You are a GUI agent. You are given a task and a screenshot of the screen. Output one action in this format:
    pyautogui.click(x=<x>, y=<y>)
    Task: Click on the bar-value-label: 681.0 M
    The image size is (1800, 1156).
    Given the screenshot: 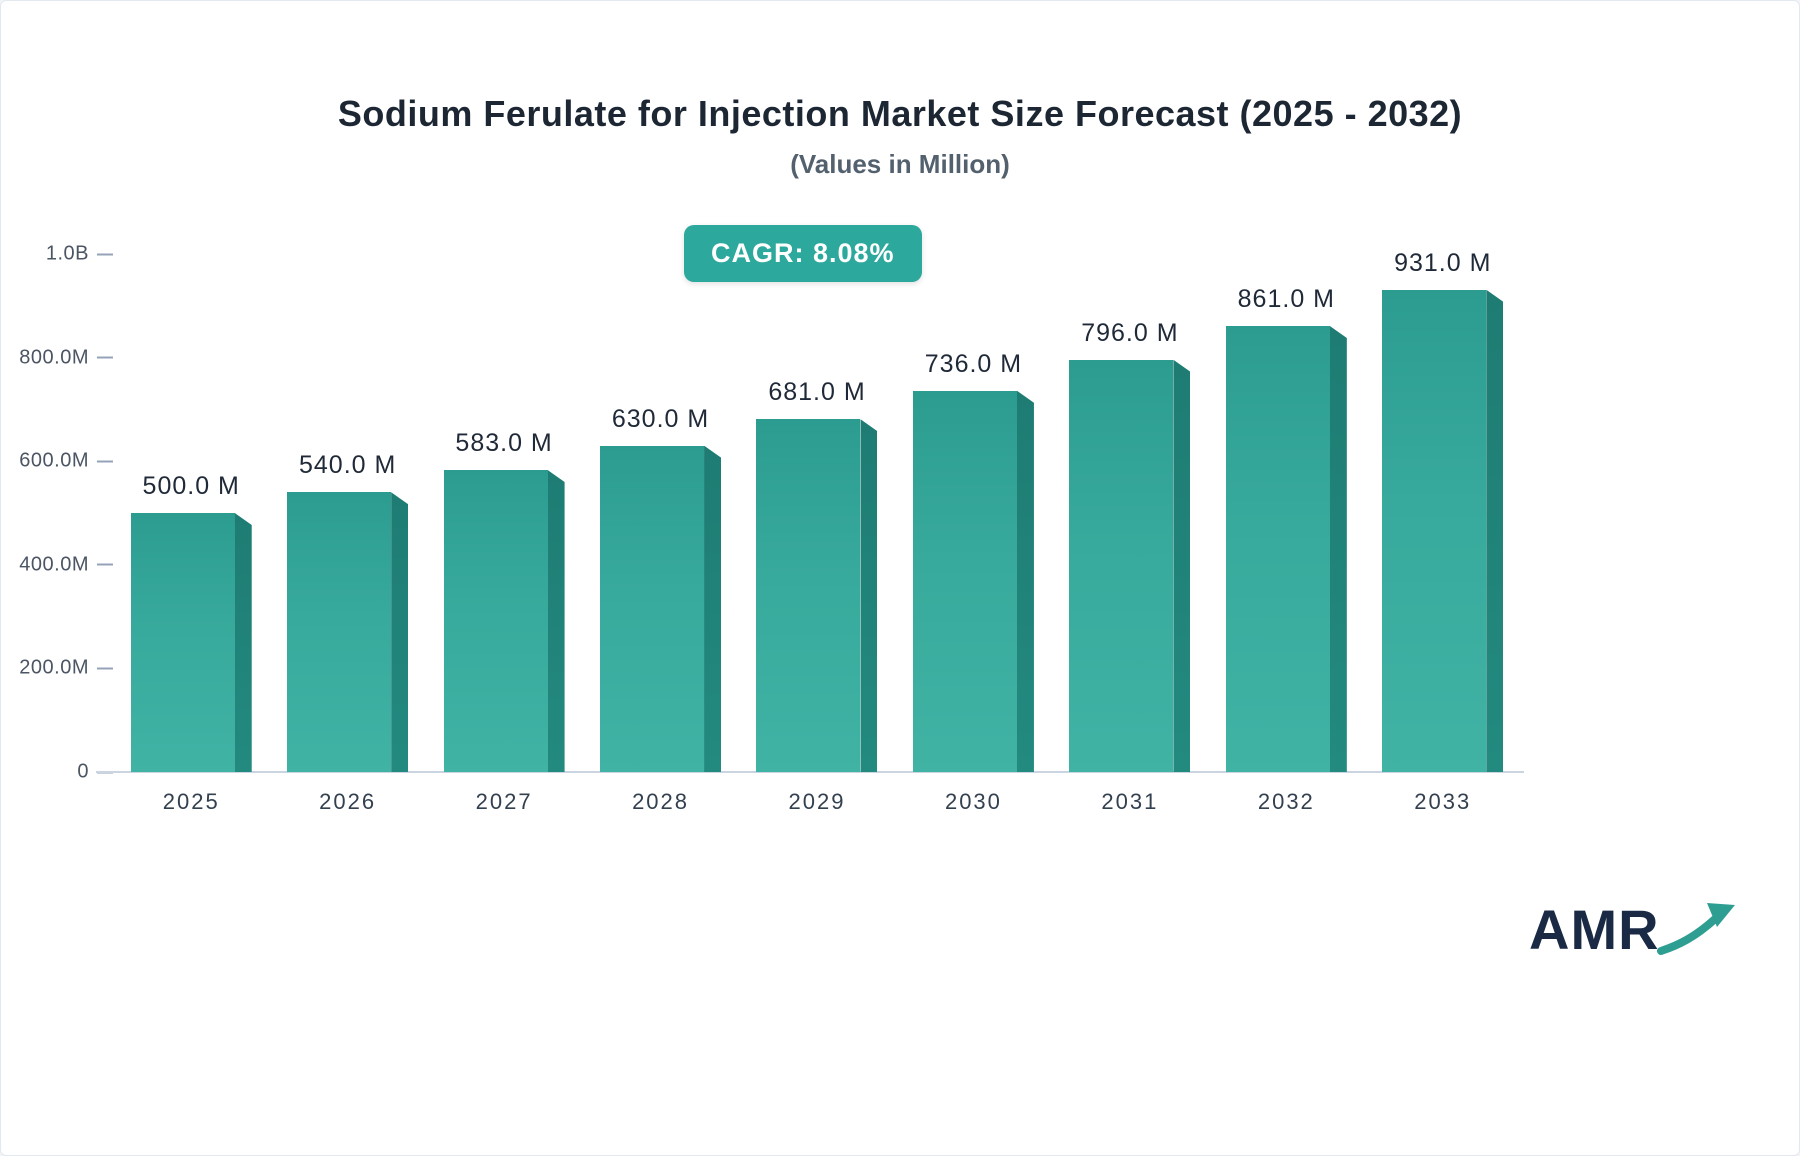 What is the action you would take?
    pyautogui.click(x=817, y=392)
    